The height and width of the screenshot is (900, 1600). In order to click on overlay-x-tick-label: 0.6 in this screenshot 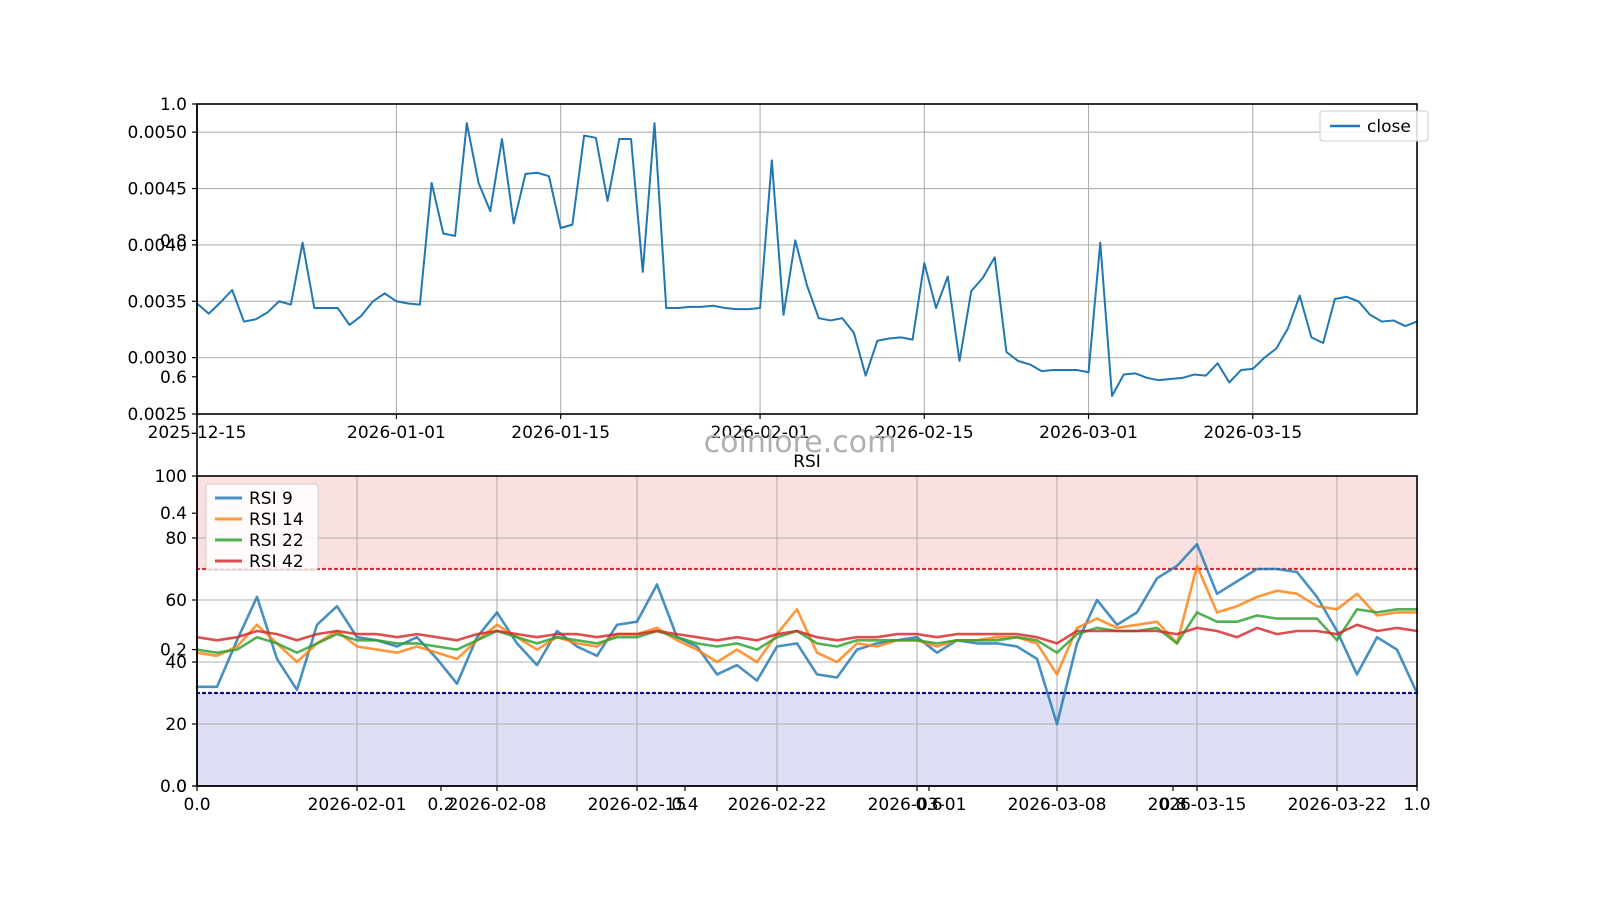, I will do `click(928, 805)`.